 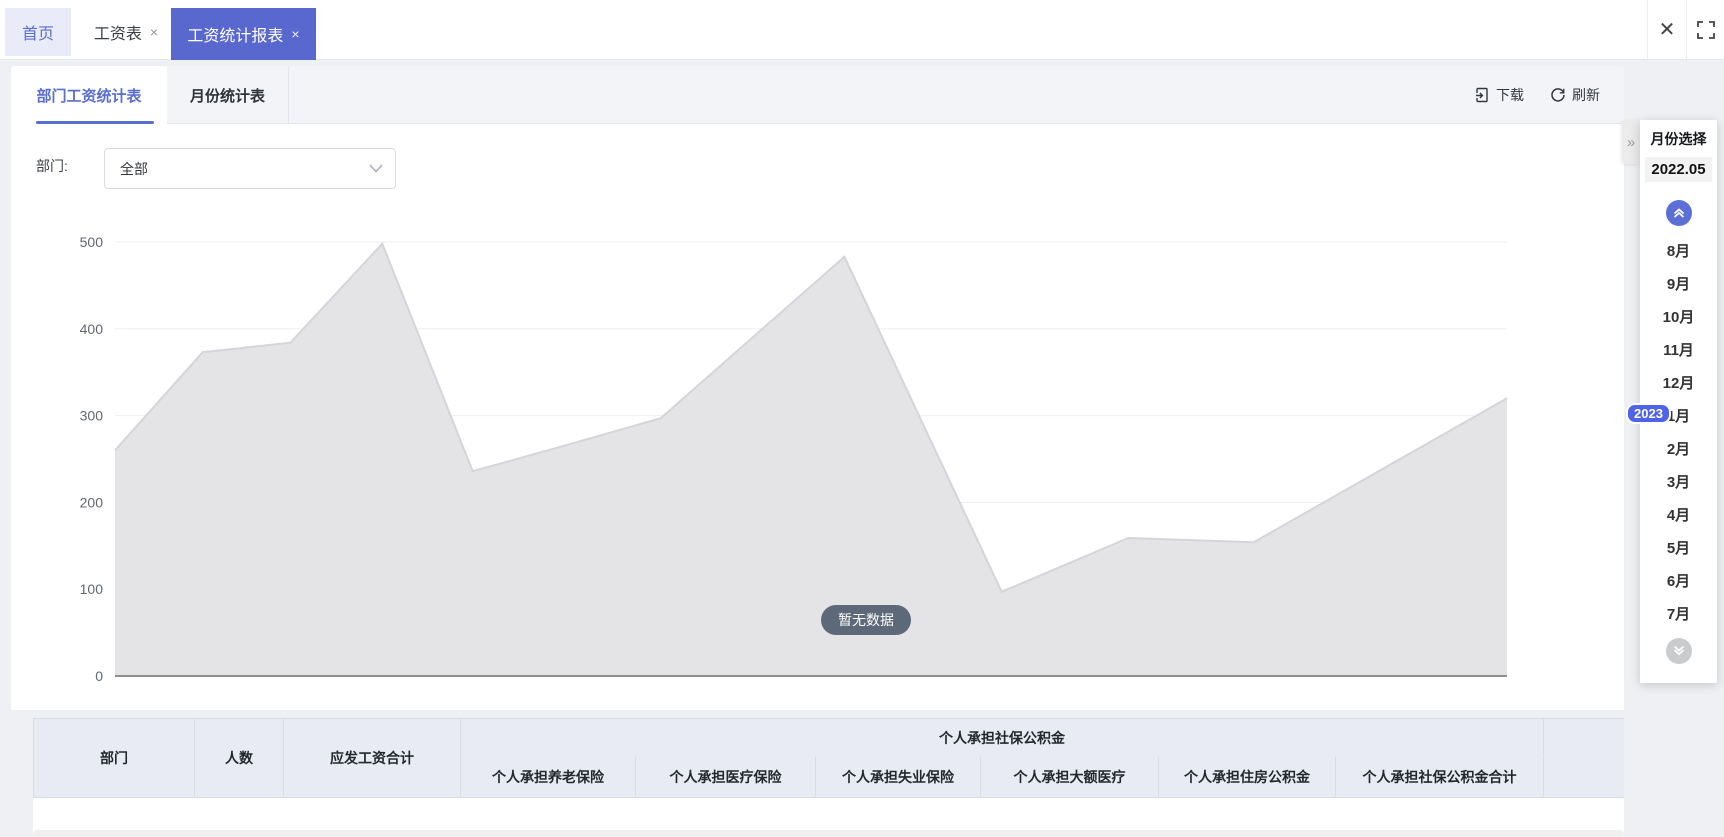 I want to click on download-button: 下载, so click(x=1499, y=95).